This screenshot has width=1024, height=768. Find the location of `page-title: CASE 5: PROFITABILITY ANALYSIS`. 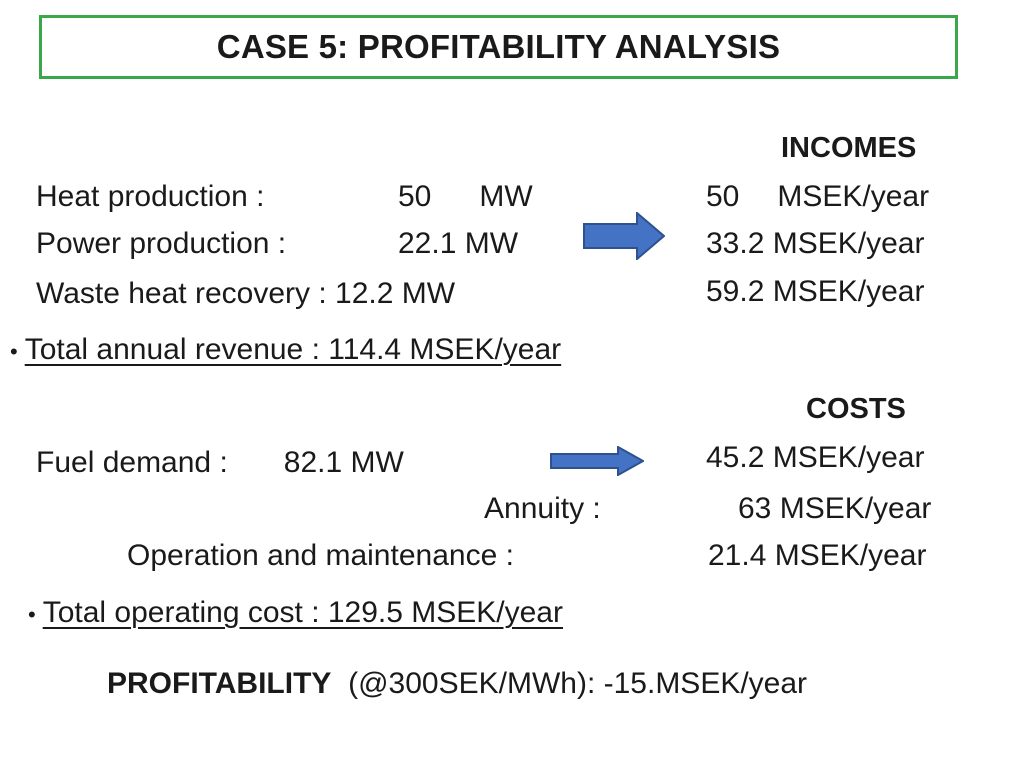

page-title: CASE 5: PROFITABILITY ANALYSIS is located at coordinates (498, 46).